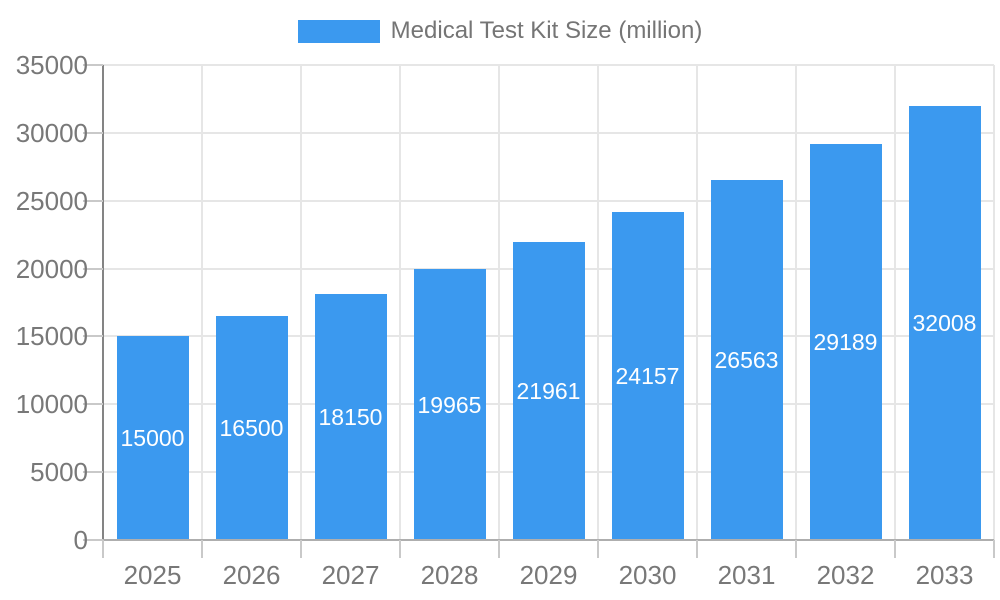 This screenshot has width=1000, height=600. I want to click on bar: 29189, so click(845, 341).